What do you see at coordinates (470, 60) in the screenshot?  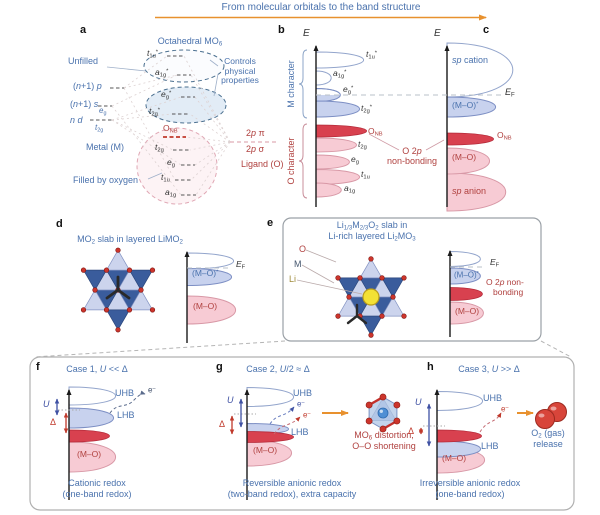 I see `sp-cation-label: sp cation` at bounding box center [470, 60].